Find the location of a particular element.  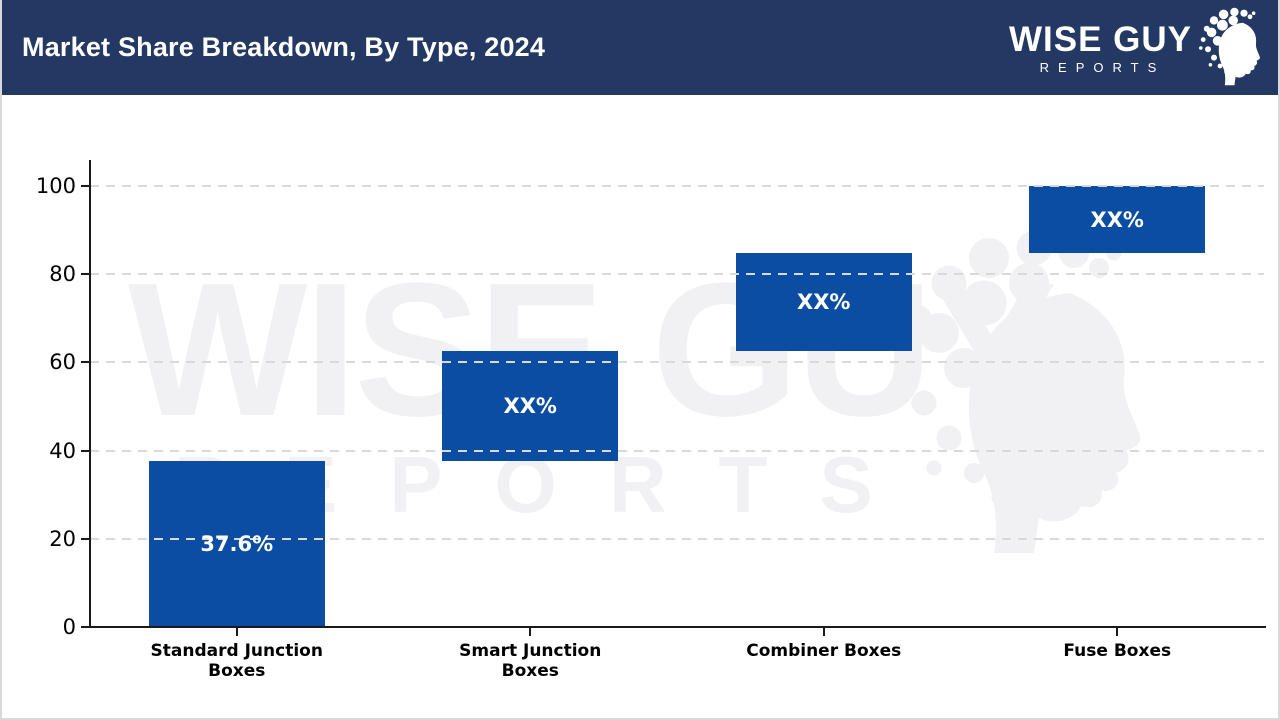

bar-label-1: 37.6% is located at coordinates (237, 544).